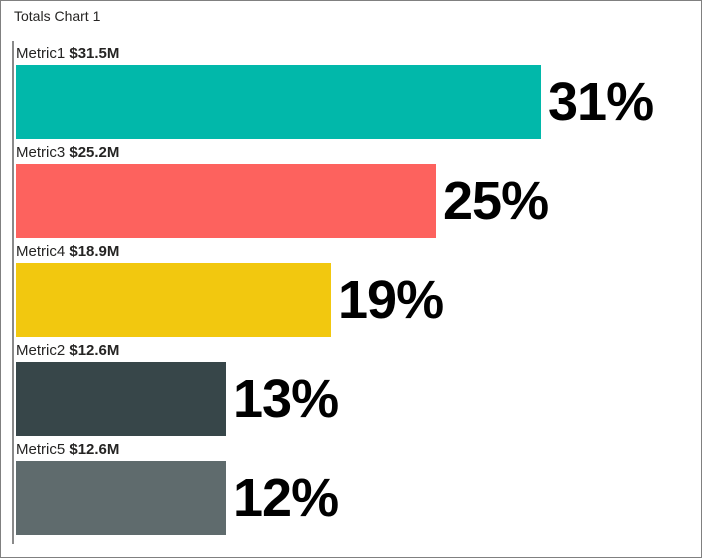 The width and height of the screenshot is (702, 558). What do you see at coordinates (286, 498) in the screenshot?
I see `percent-label: 12%` at bounding box center [286, 498].